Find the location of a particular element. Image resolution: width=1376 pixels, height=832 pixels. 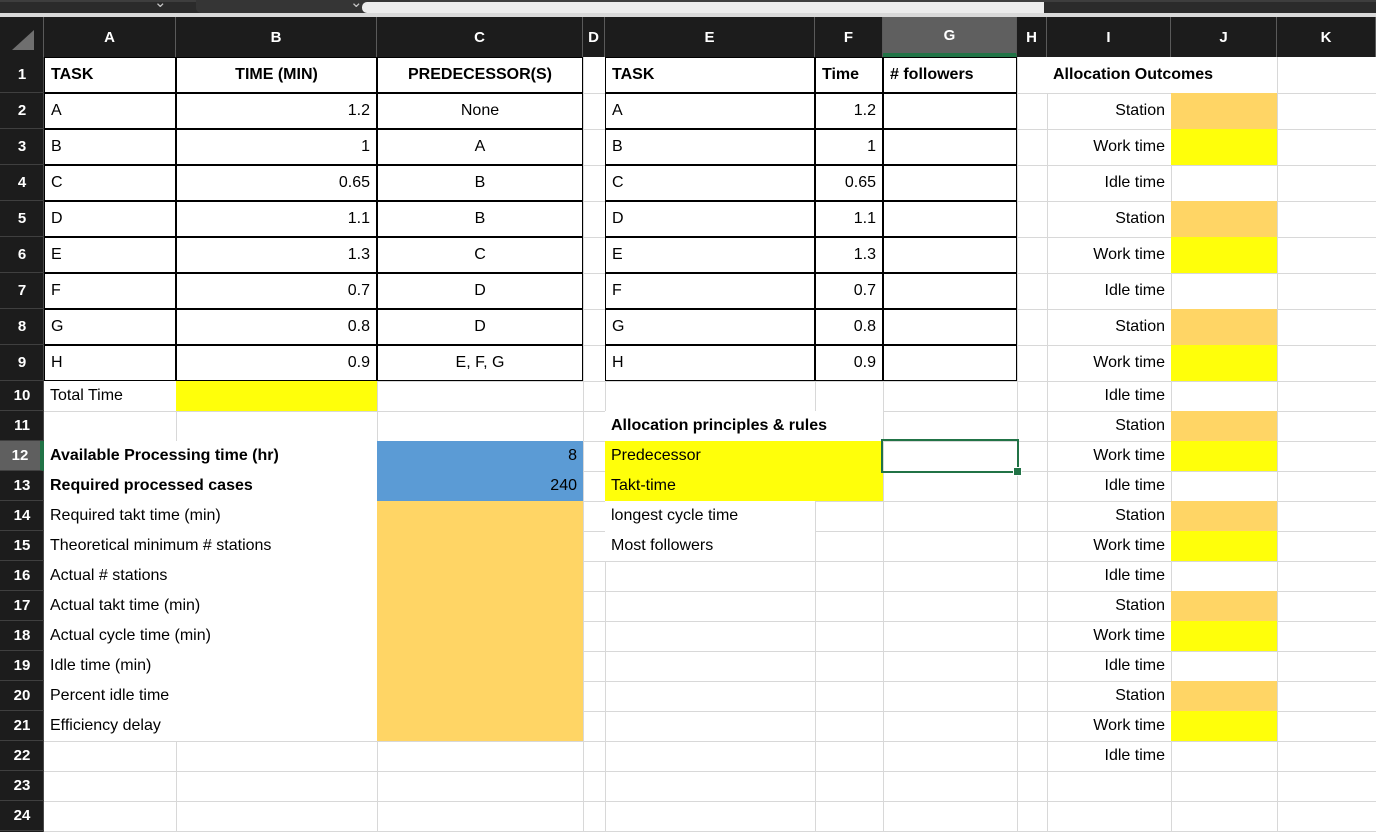

cell-J14 is located at coordinates (1224, 516).